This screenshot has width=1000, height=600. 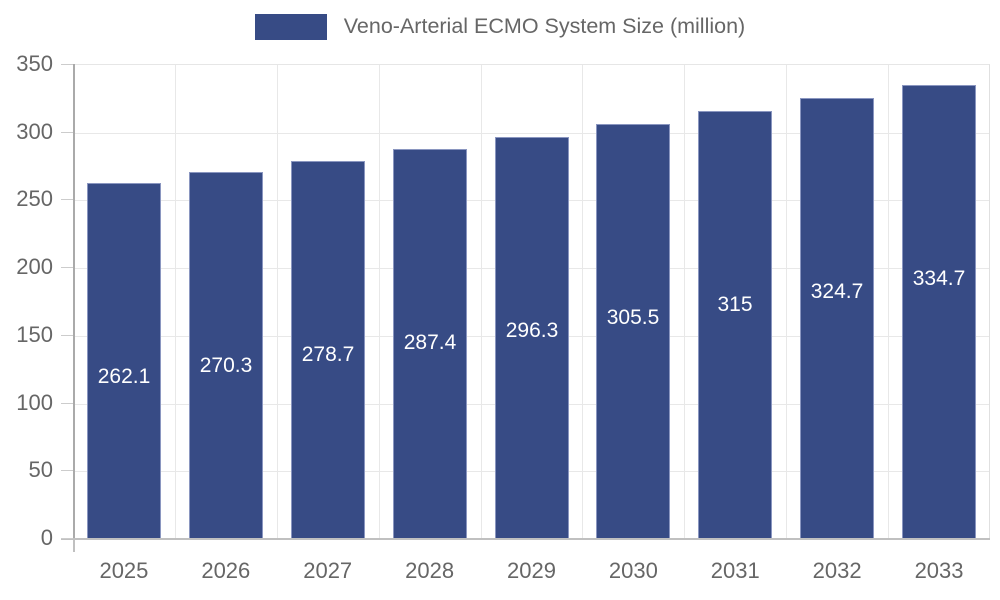 I want to click on legend-color-swatch-icon, so click(x=290, y=27).